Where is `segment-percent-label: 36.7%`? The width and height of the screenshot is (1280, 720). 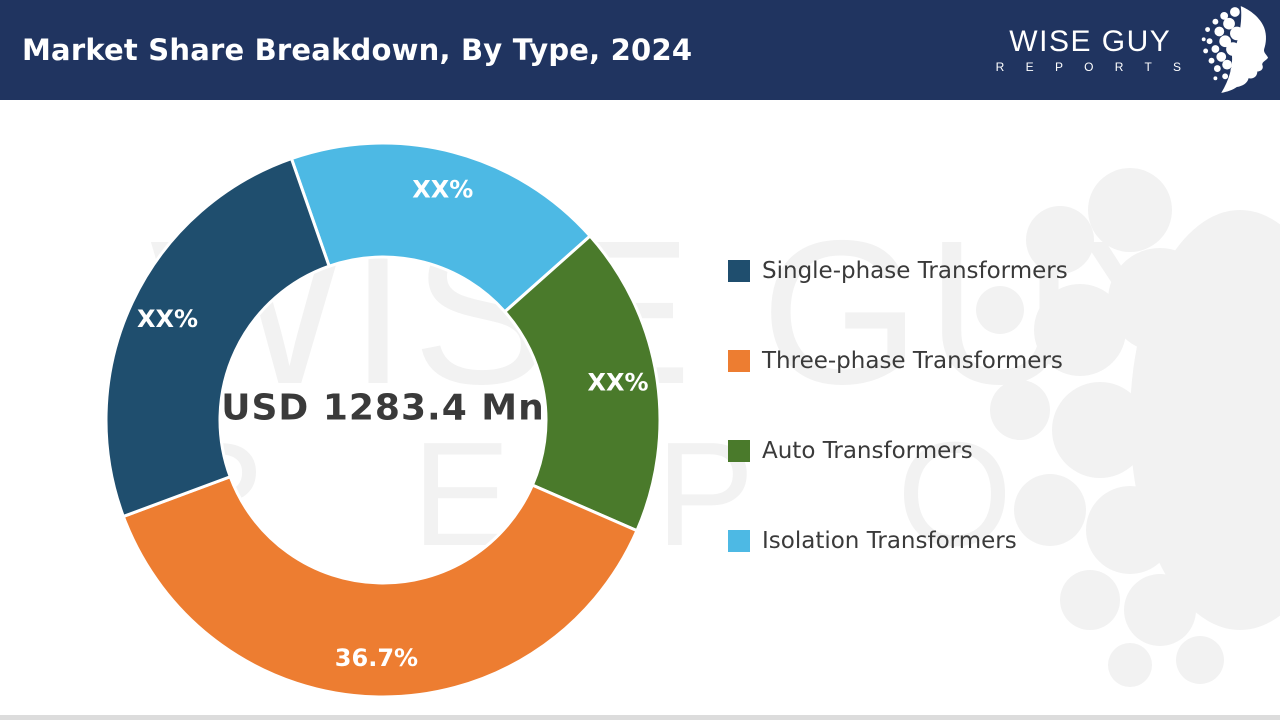
segment-percent-label: 36.7% is located at coordinates (376, 658).